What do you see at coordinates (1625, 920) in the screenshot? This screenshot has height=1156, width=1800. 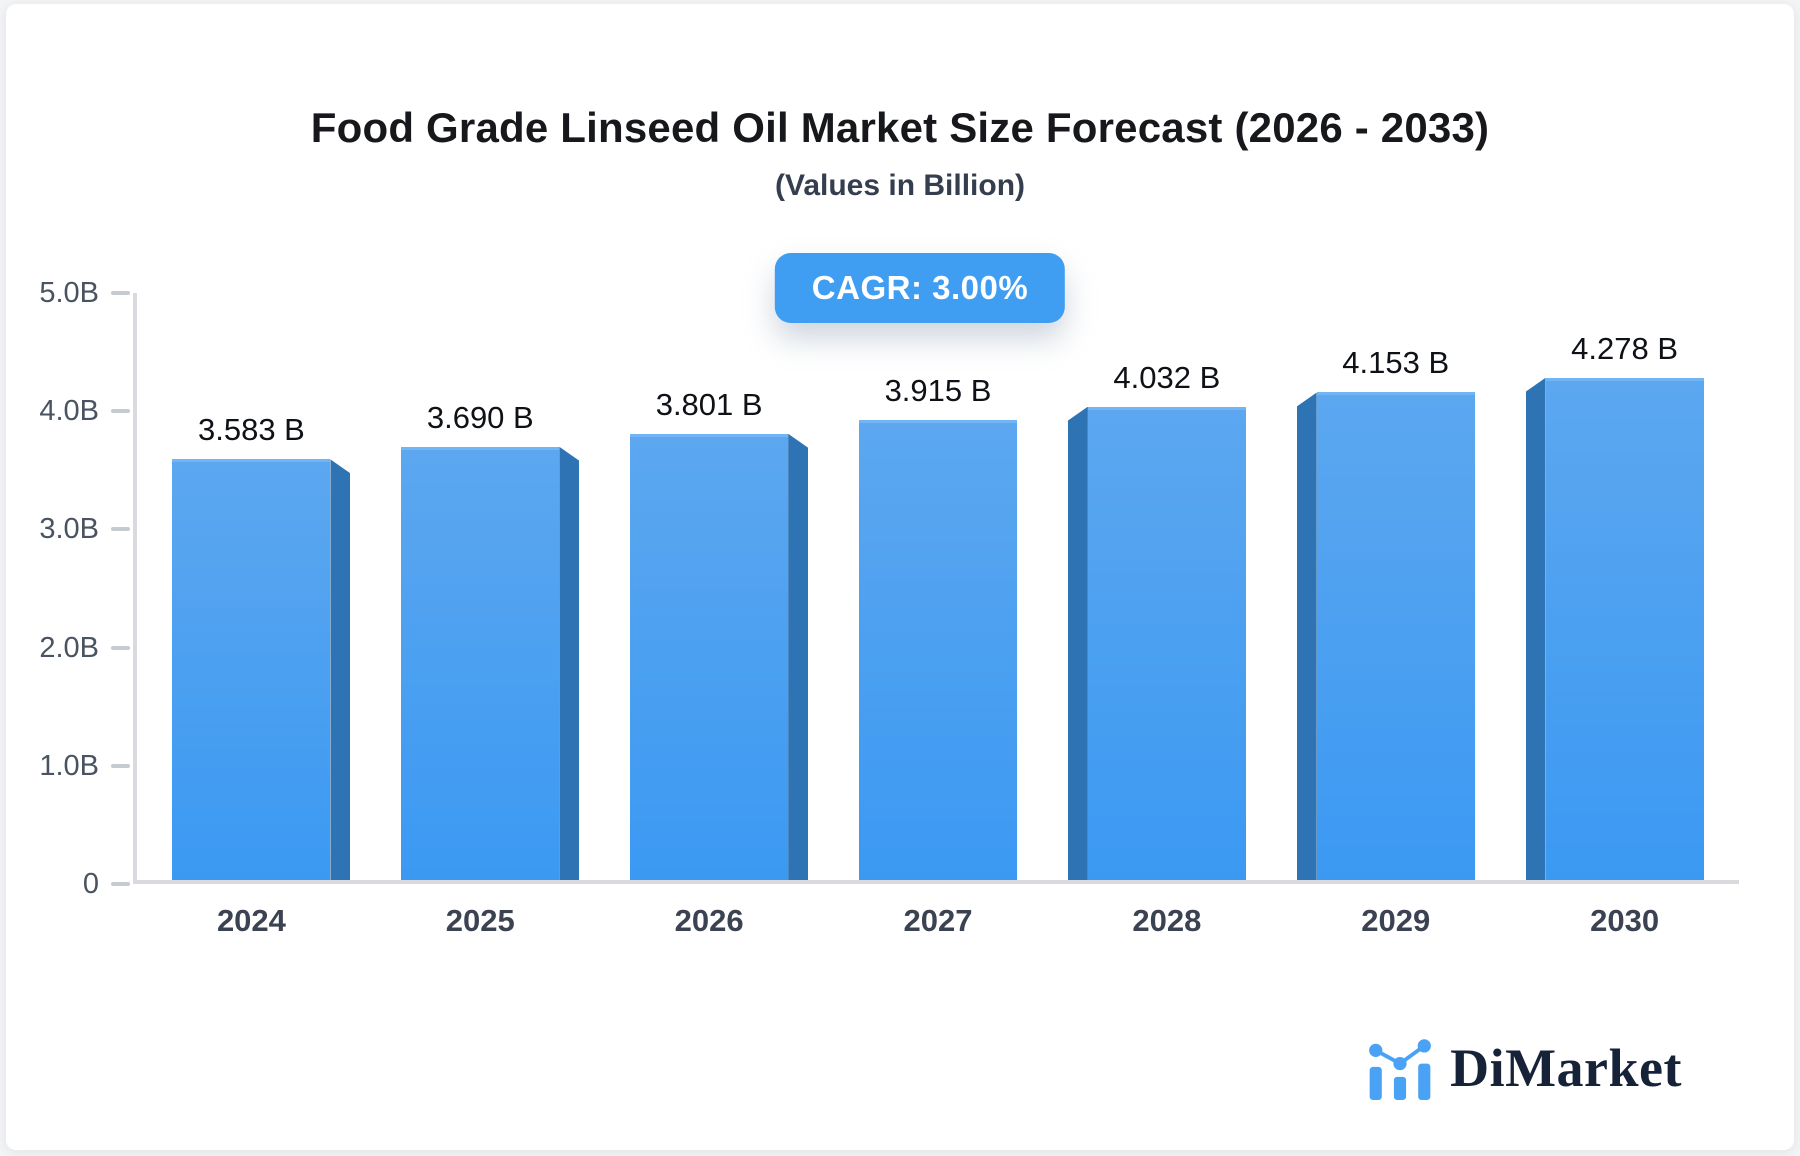 I see `x-axis-label-2030: 2030` at bounding box center [1625, 920].